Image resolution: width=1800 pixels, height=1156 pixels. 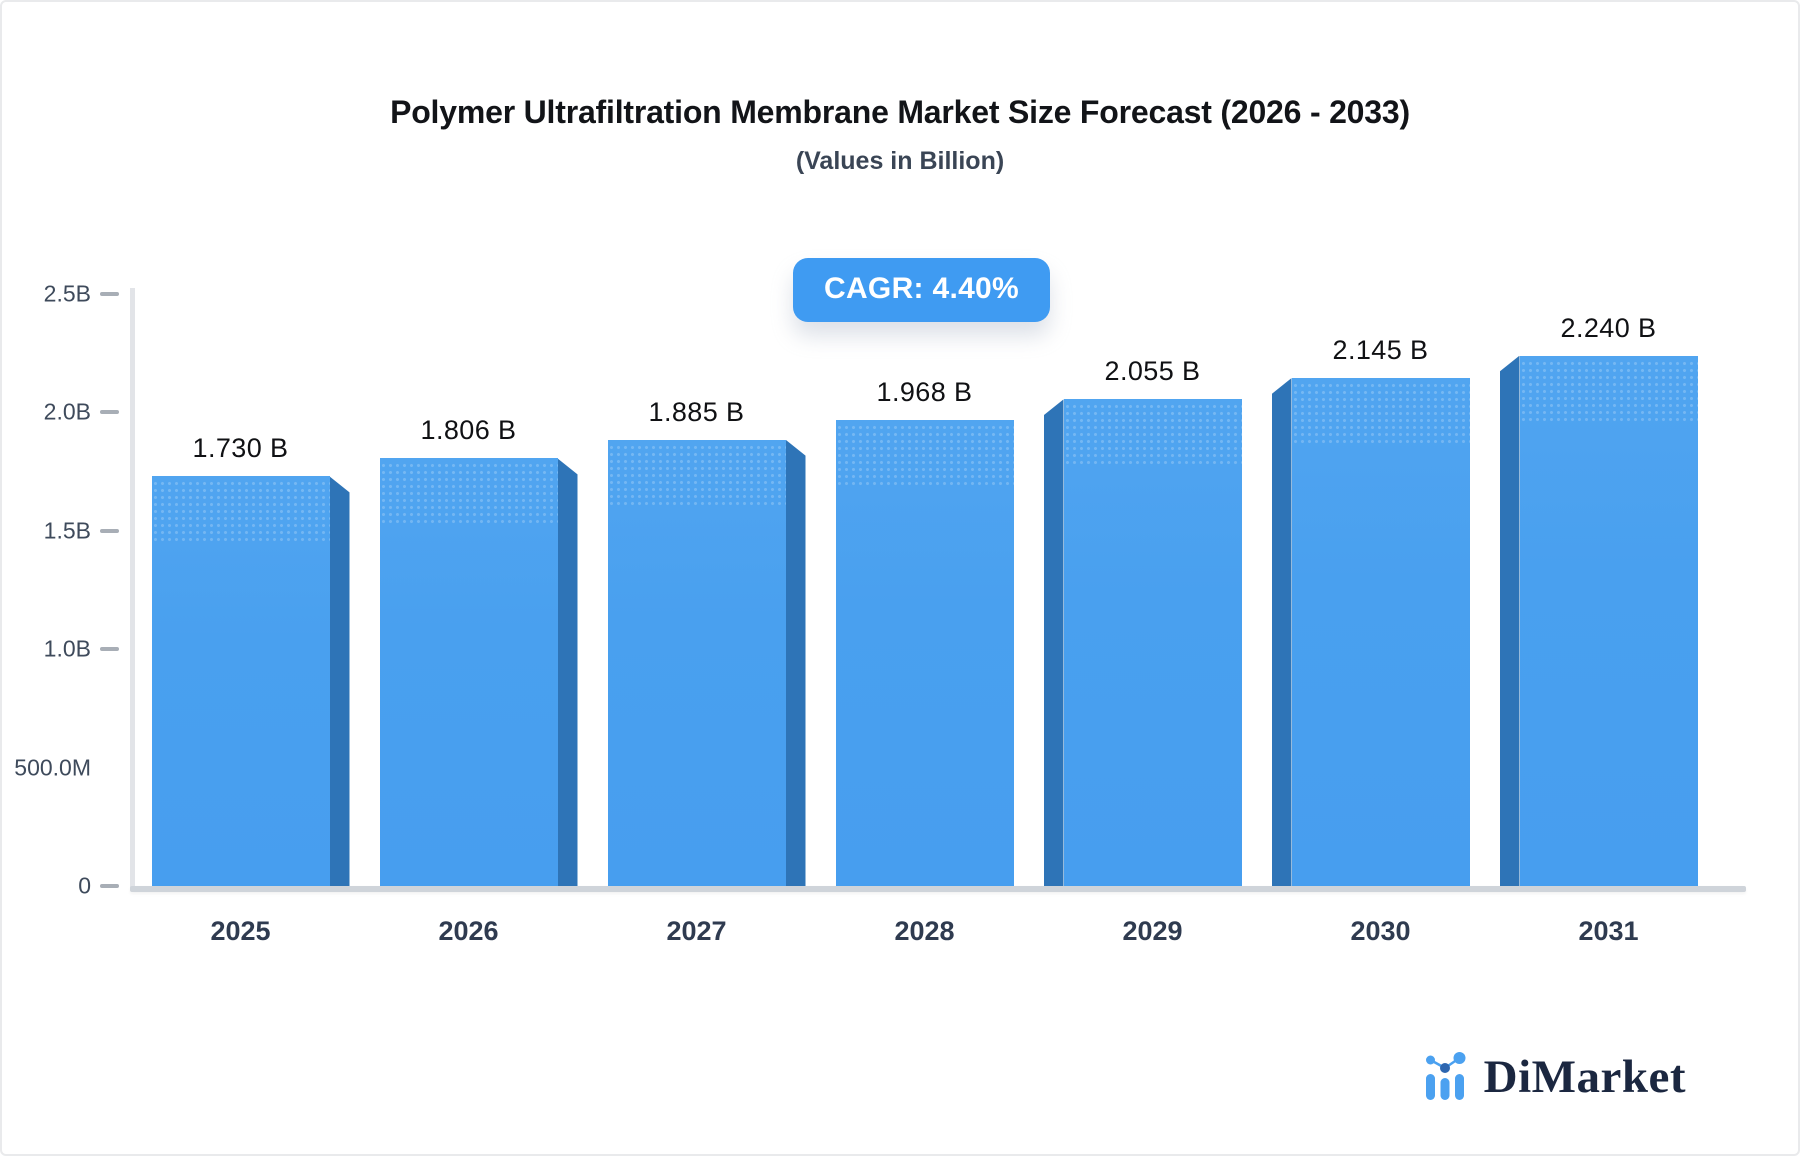 I want to click on bar-2028: 1.968 B, so click(x=924, y=631).